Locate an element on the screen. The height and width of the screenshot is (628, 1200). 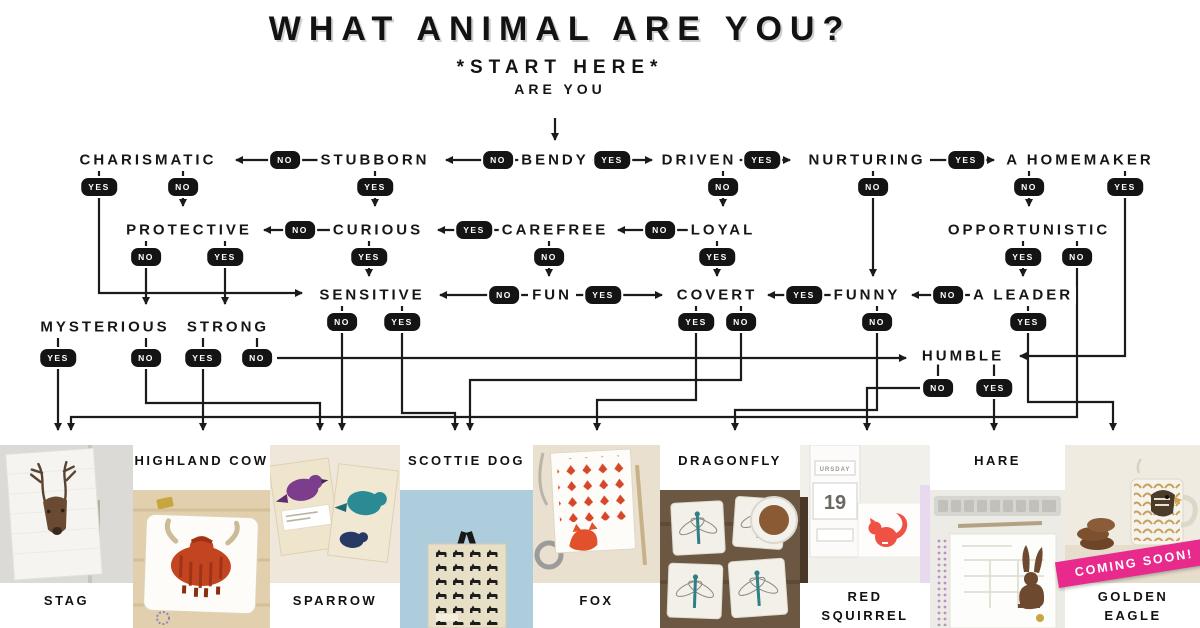
node-curious: CURIOUS is located at coordinates (378, 230).